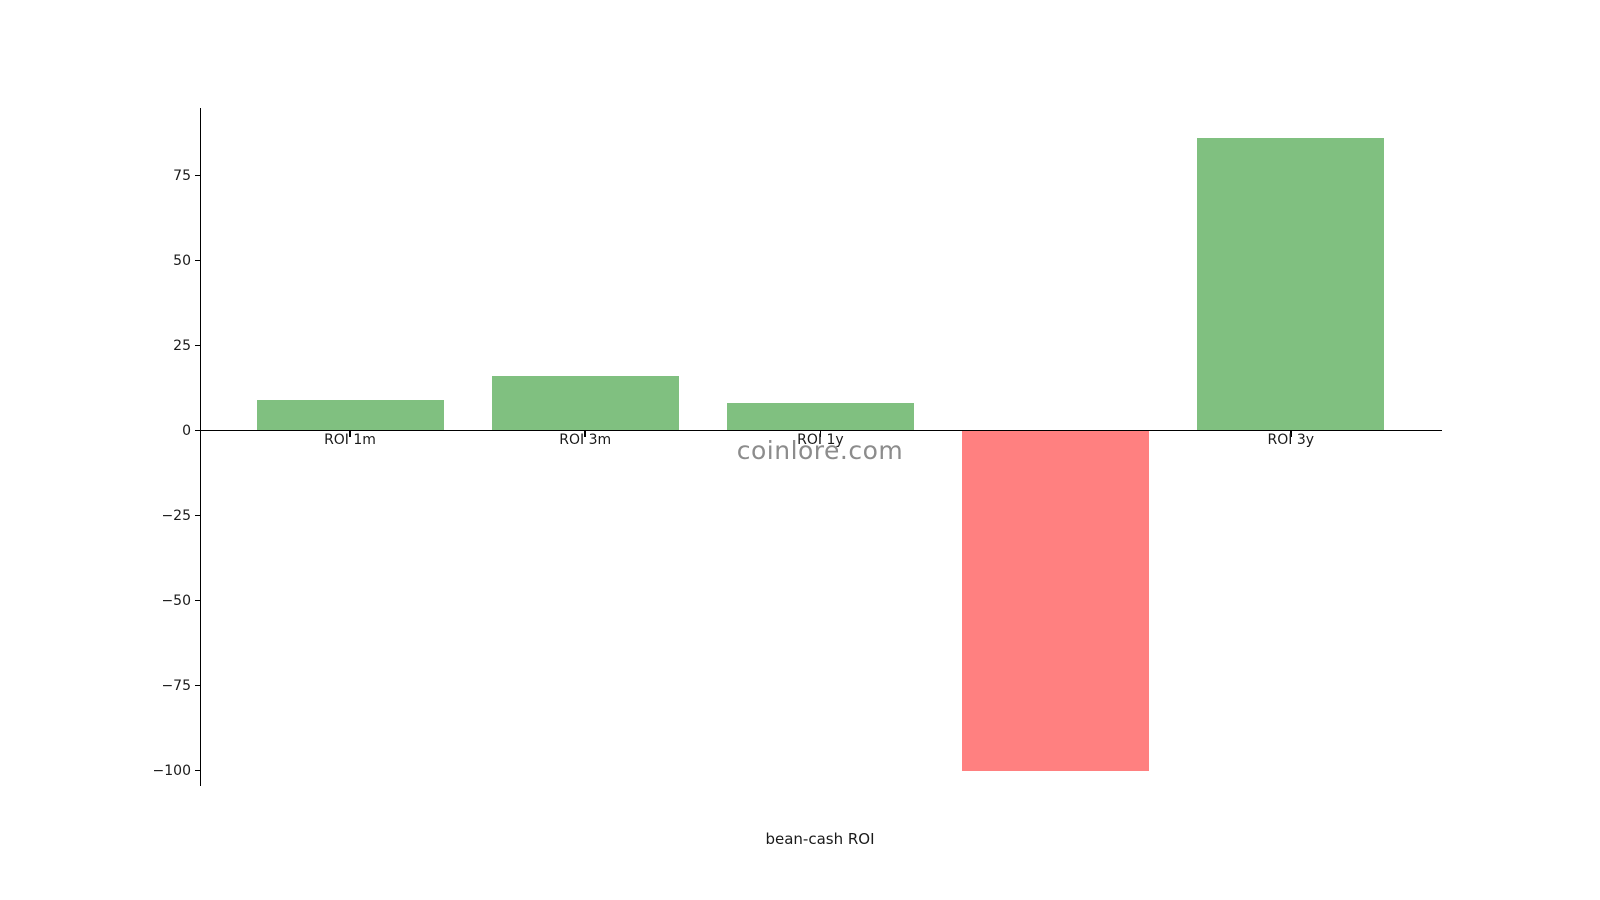 Image resolution: width=1600 pixels, height=900 pixels. I want to click on x-tick-label: ROI 1y, so click(820, 439).